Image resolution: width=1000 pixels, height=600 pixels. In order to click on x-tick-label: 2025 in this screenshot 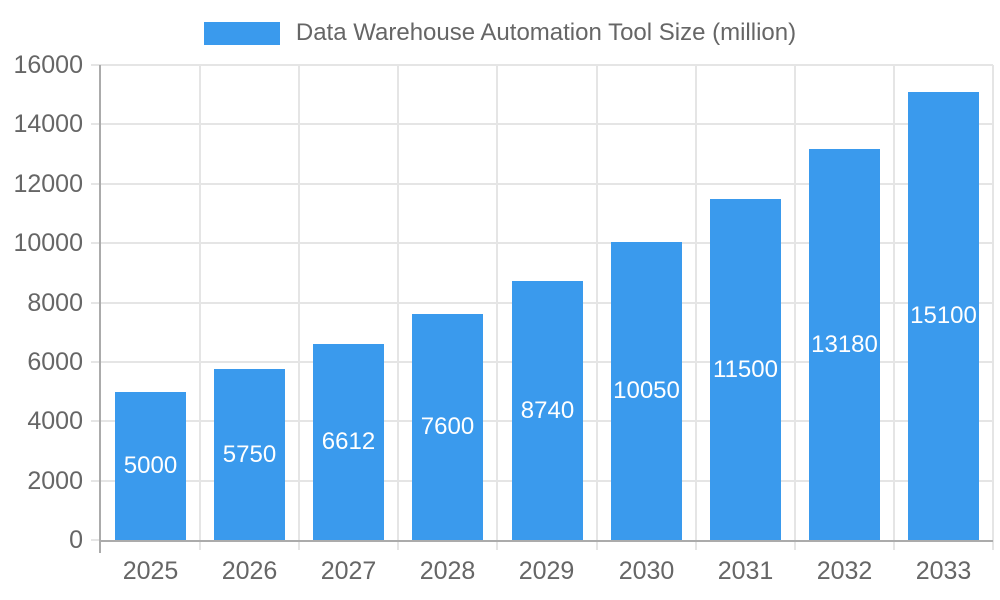, I will do `click(150, 571)`.